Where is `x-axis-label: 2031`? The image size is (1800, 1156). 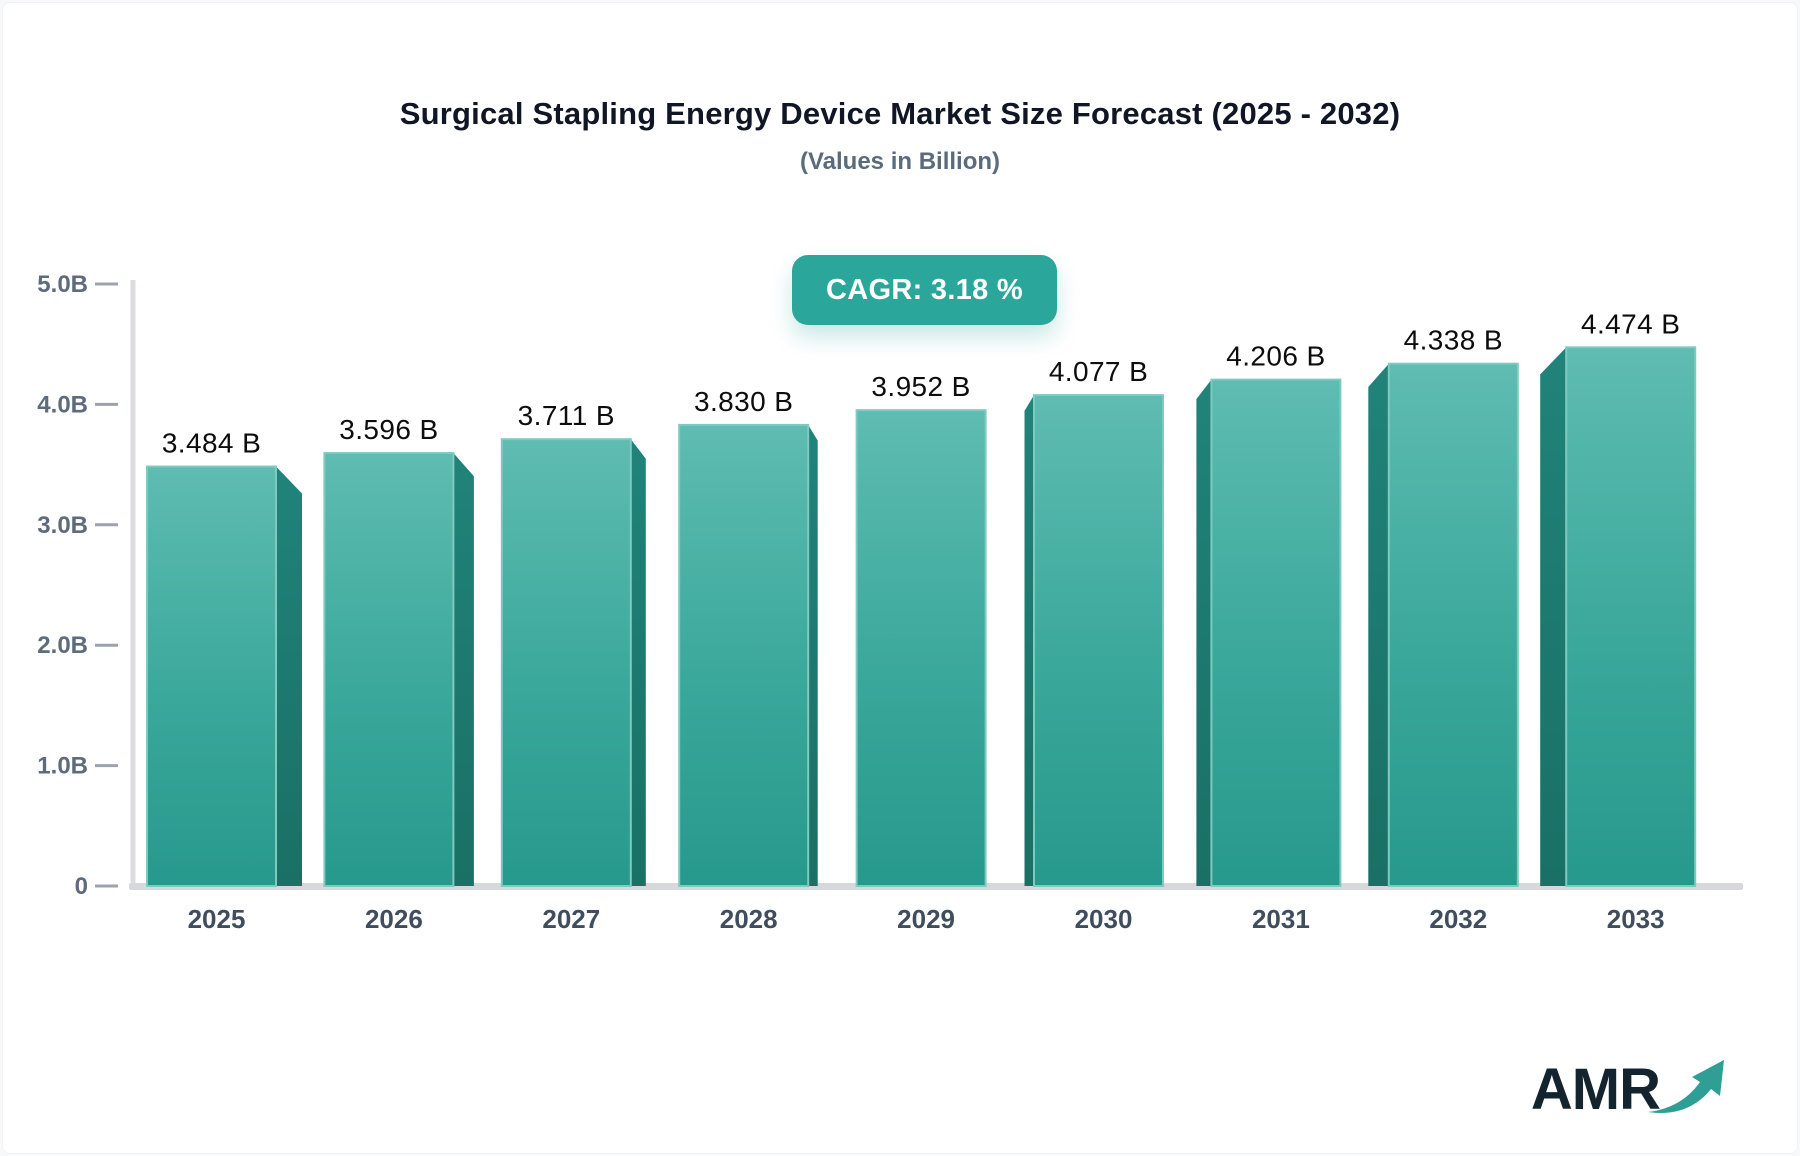 x-axis-label: 2031 is located at coordinates (1281, 919).